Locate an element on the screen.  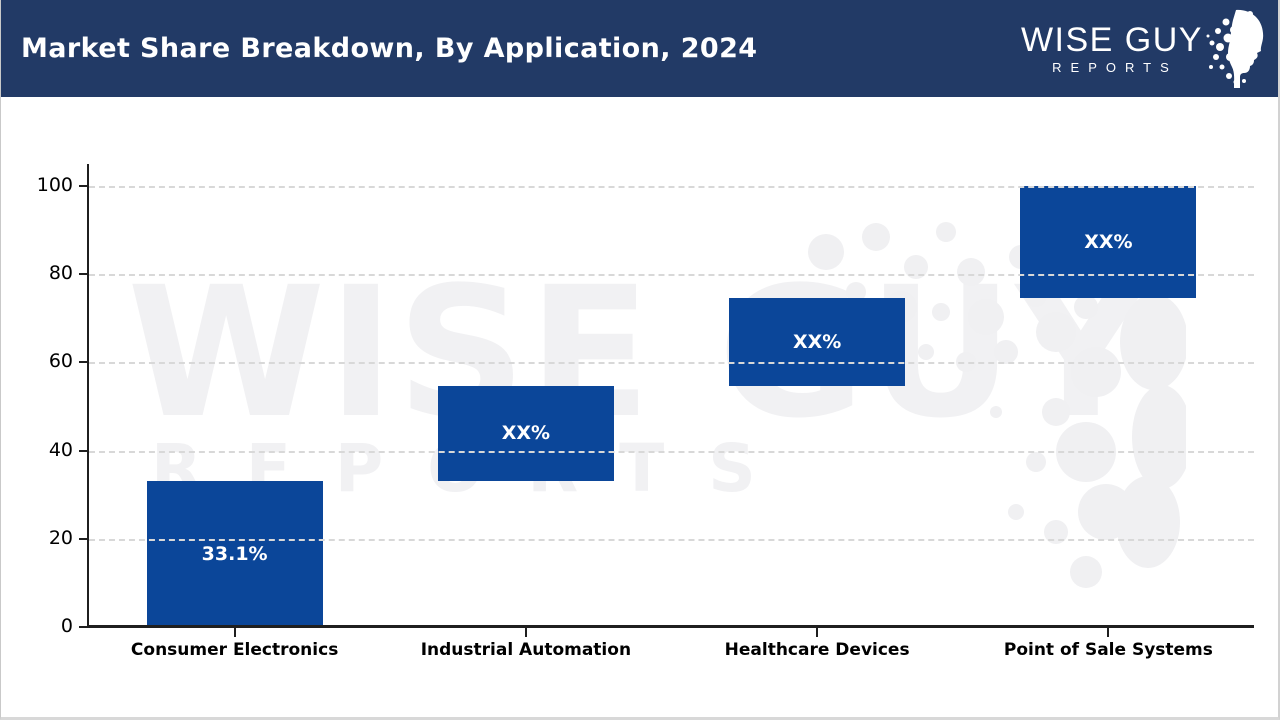
category-label: Point of Sale Systems is located at coordinates (1108, 650).